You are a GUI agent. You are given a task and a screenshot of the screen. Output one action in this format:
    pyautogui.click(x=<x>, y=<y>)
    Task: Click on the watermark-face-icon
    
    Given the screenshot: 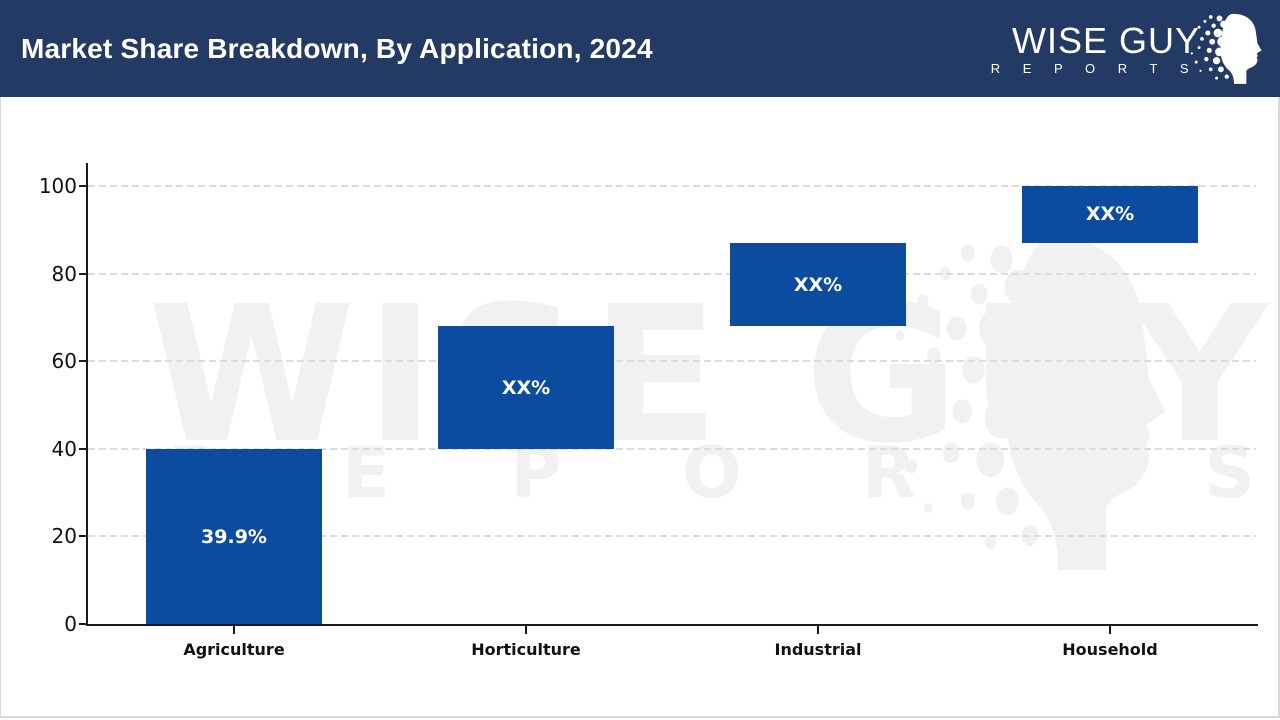 What is the action you would take?
    pyautogui.click(x=1028, y=404)
    